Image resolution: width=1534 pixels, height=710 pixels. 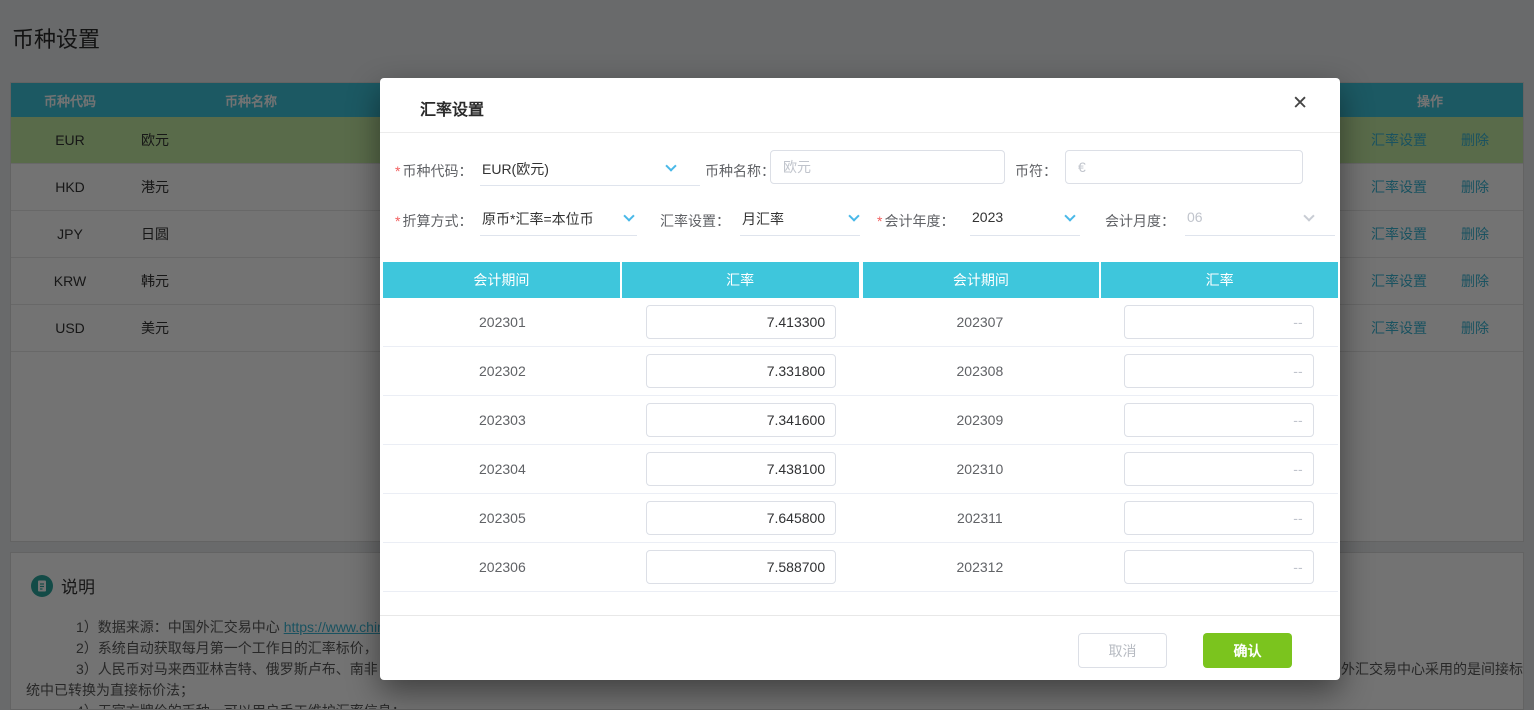 I want to click on rate-row-6: 202306 202312, so click(x=860, y=567).